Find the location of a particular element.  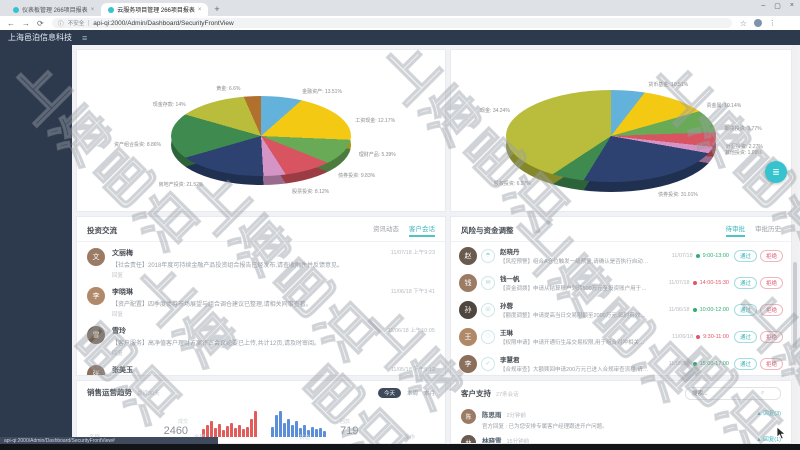

segment-today: 今天 is located at coordinates (389, 392).